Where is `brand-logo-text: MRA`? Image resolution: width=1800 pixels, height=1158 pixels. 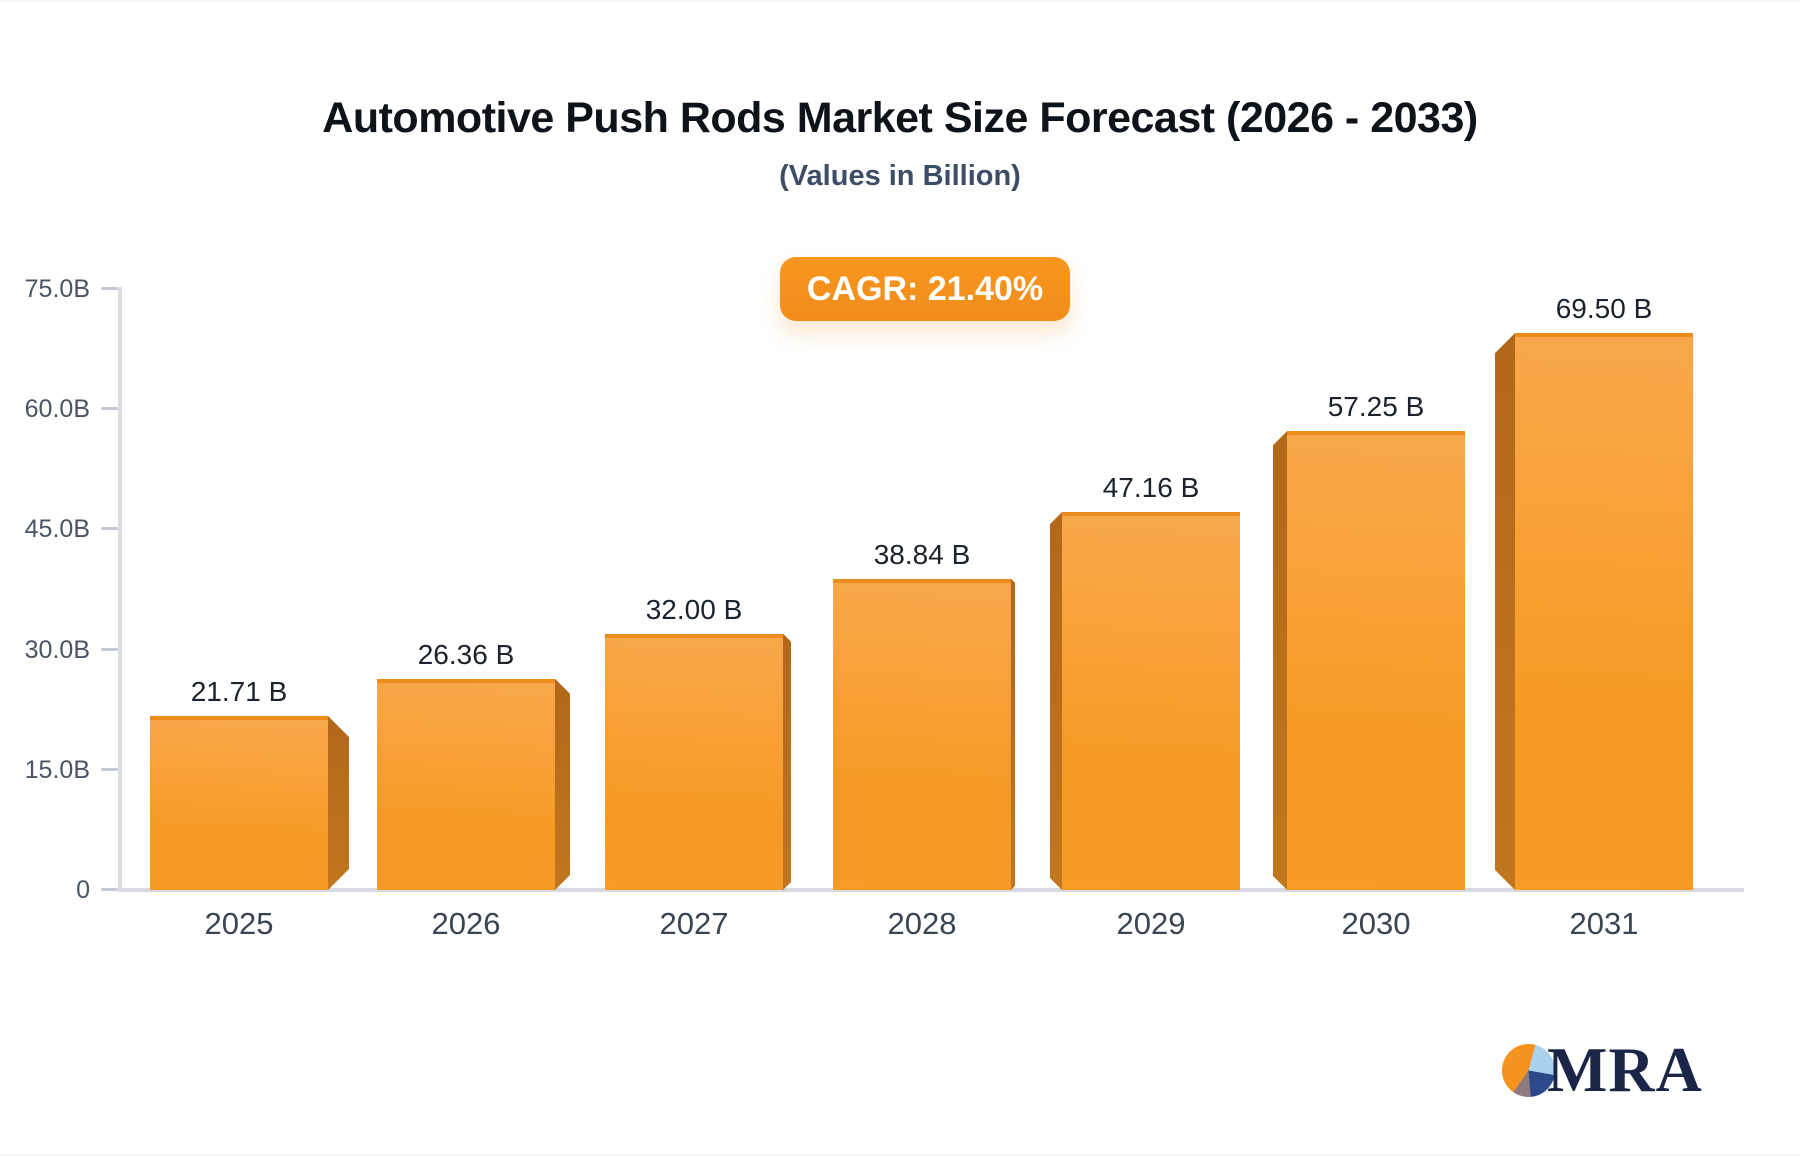
brand-logo-text: MRA is located at coordinates (1625, 1069).